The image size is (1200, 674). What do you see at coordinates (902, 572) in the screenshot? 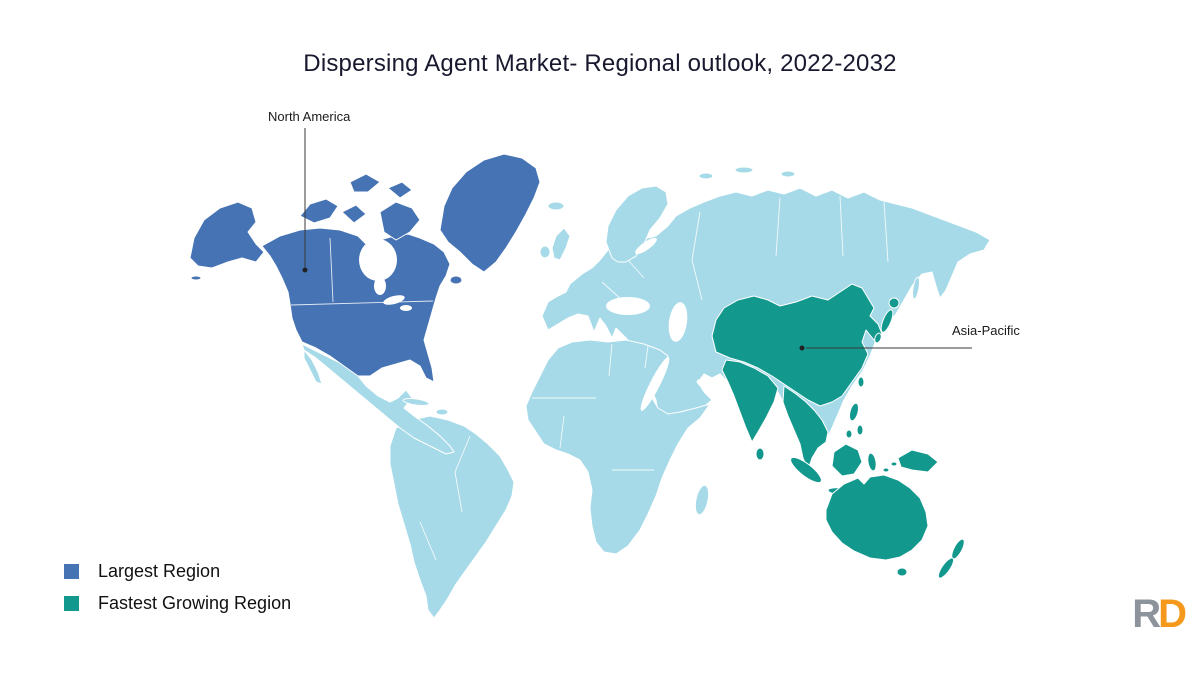
I see `island-tasmania` at bounding box center [902, 572].